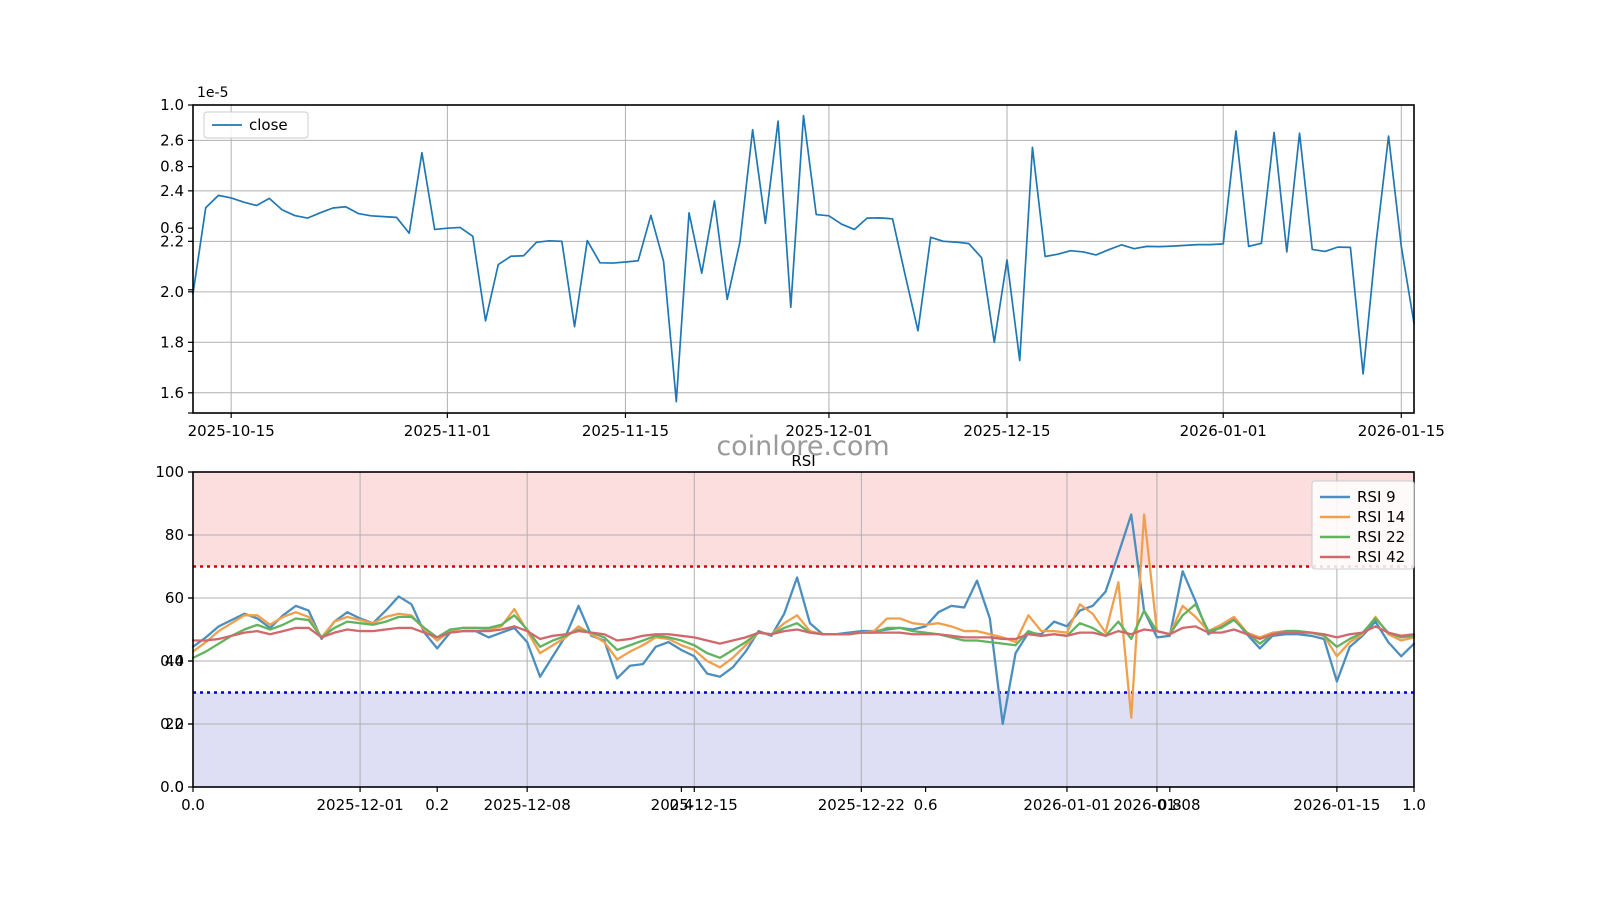 The width and height of the screenshot is (1600, 900). What do you see at coordinates (174, 535) in the screenshot?
I see `rsi-y-tick-label: 80` at bounding box center [174, 535].